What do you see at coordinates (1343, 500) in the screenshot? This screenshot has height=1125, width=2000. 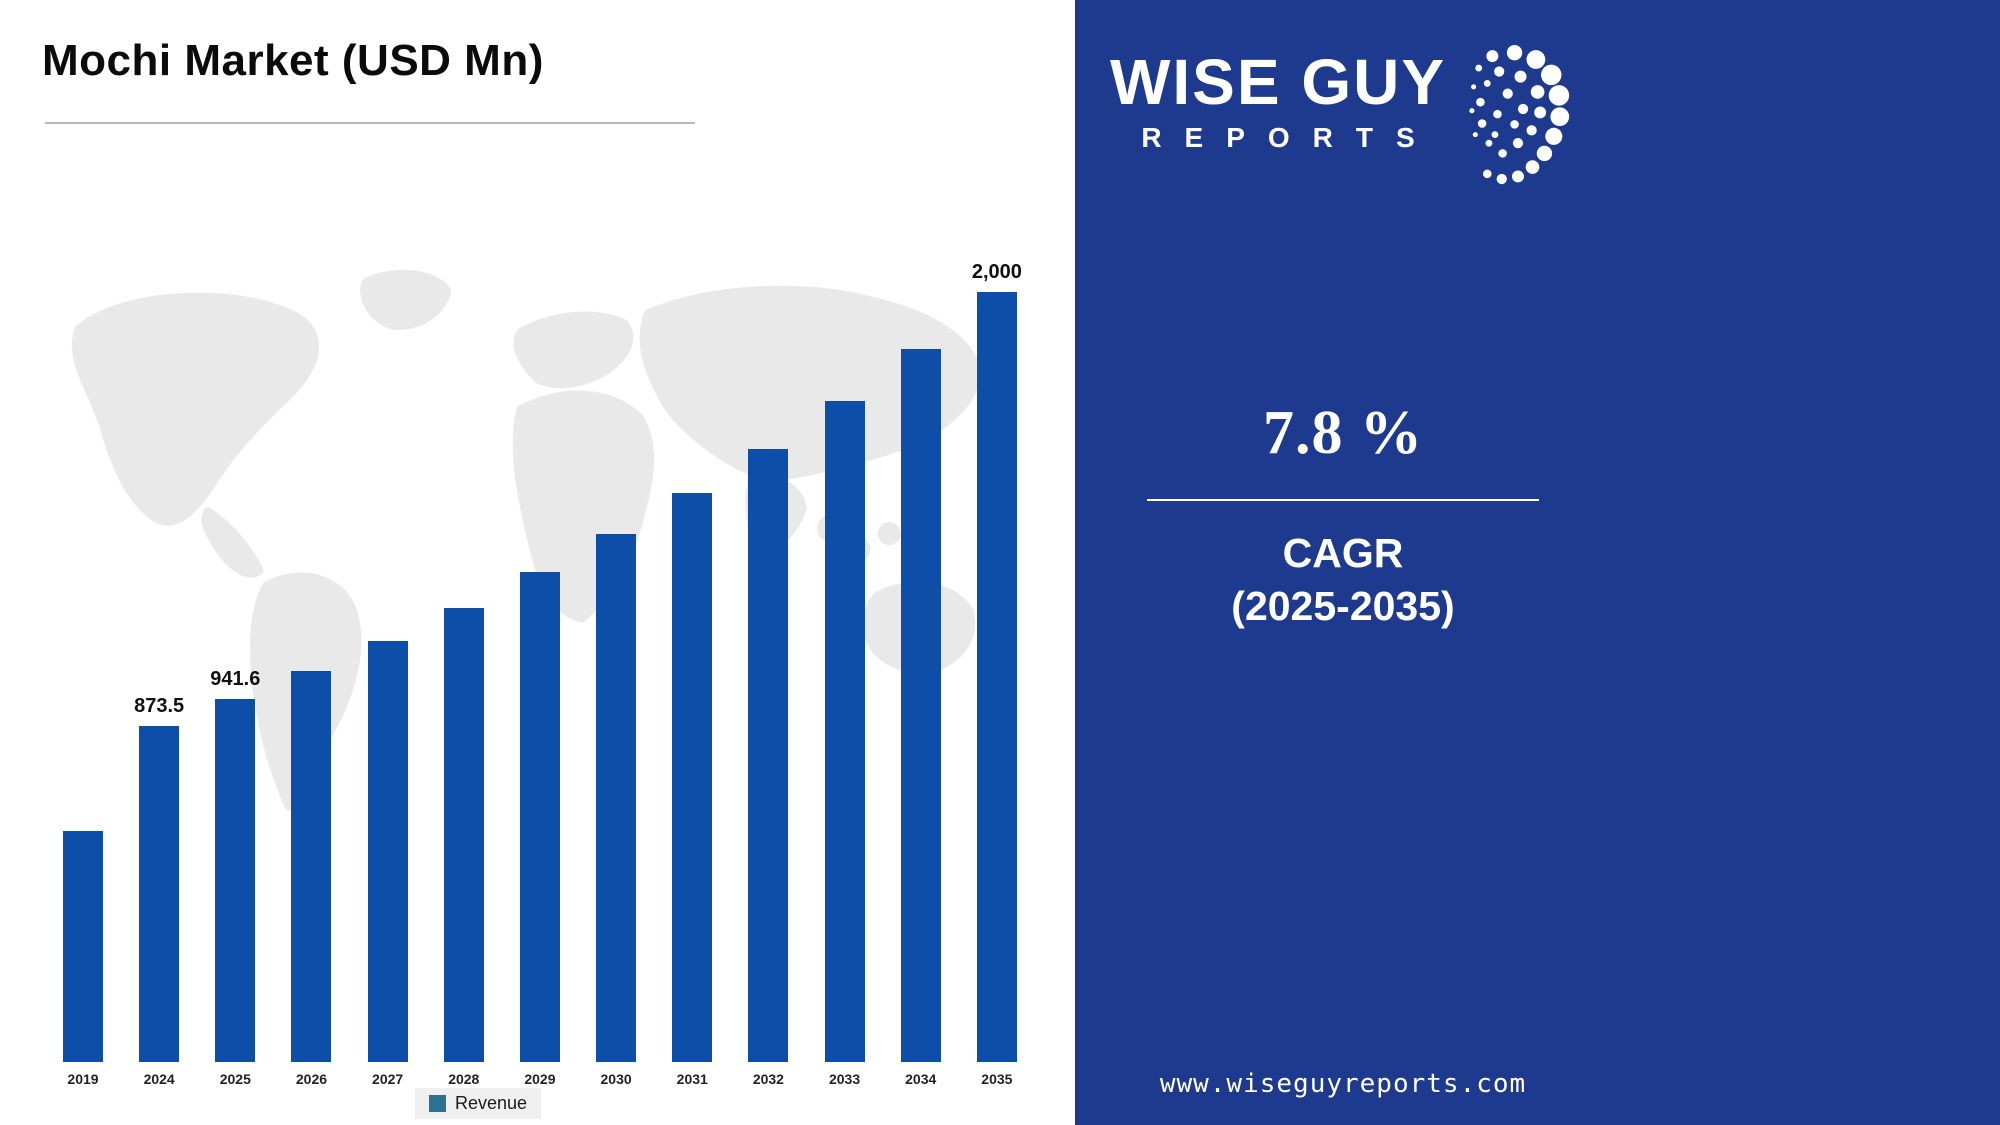 I see `cagr-divider` at bounding box center [1343, 500].